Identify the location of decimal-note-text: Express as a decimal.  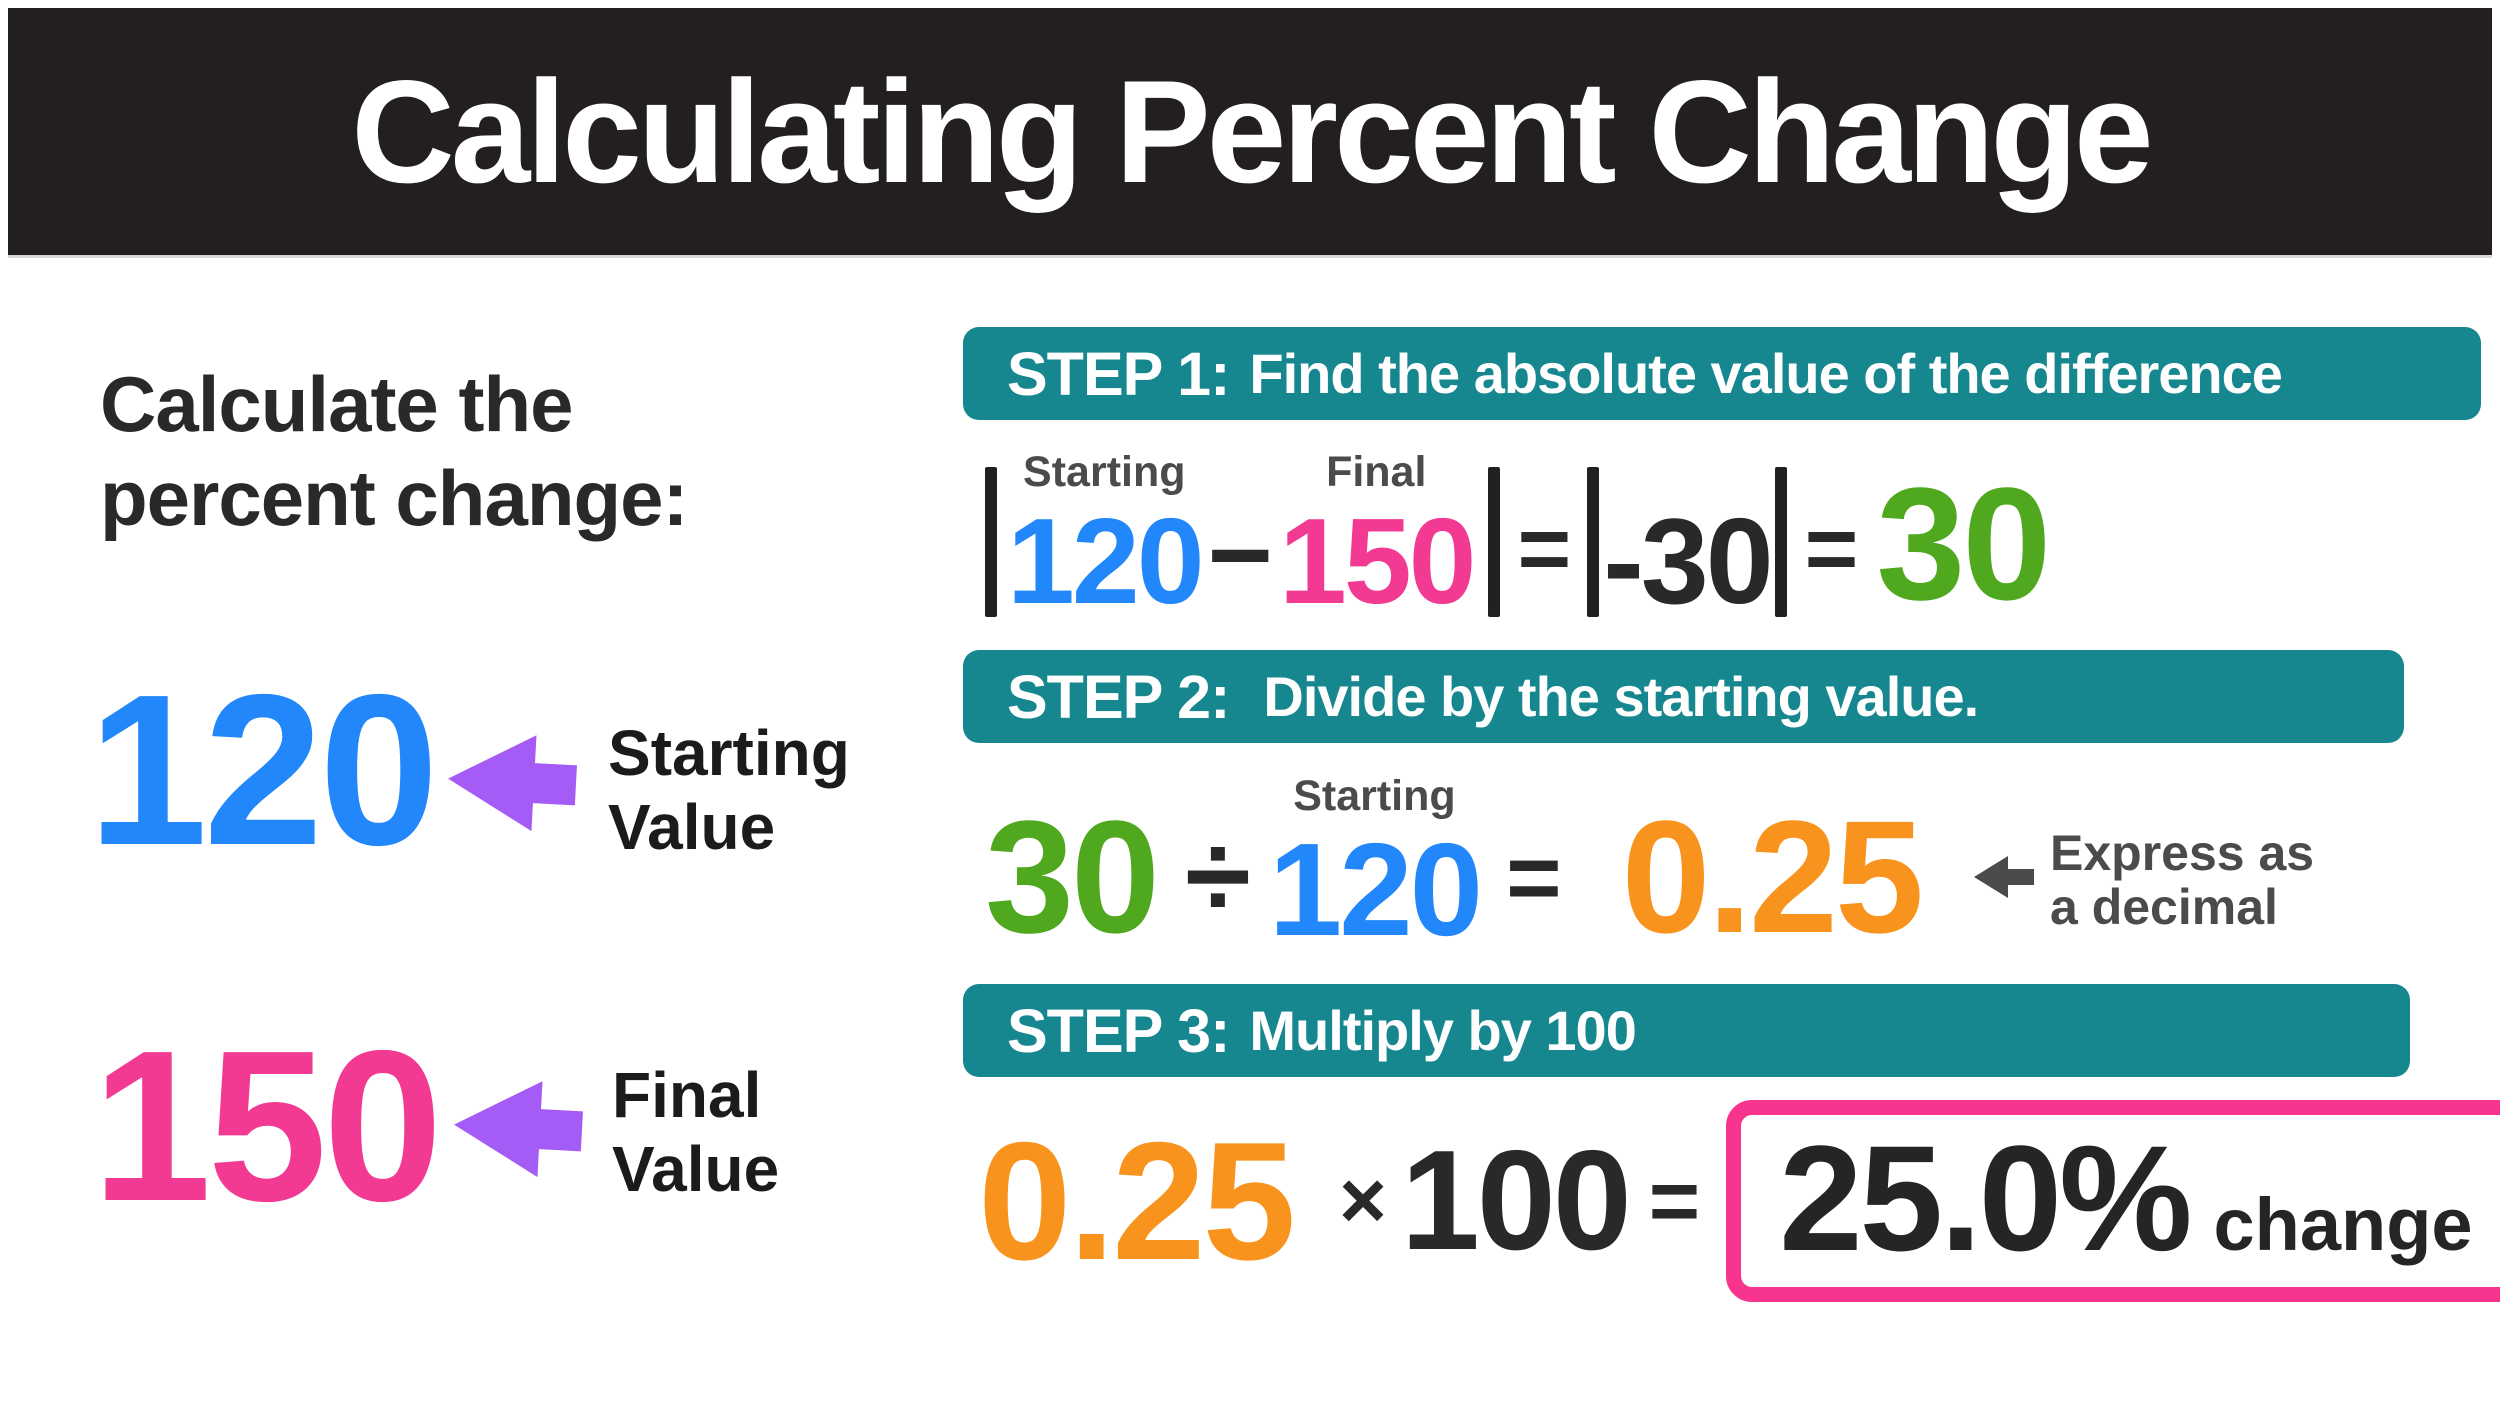
(2182, 880).